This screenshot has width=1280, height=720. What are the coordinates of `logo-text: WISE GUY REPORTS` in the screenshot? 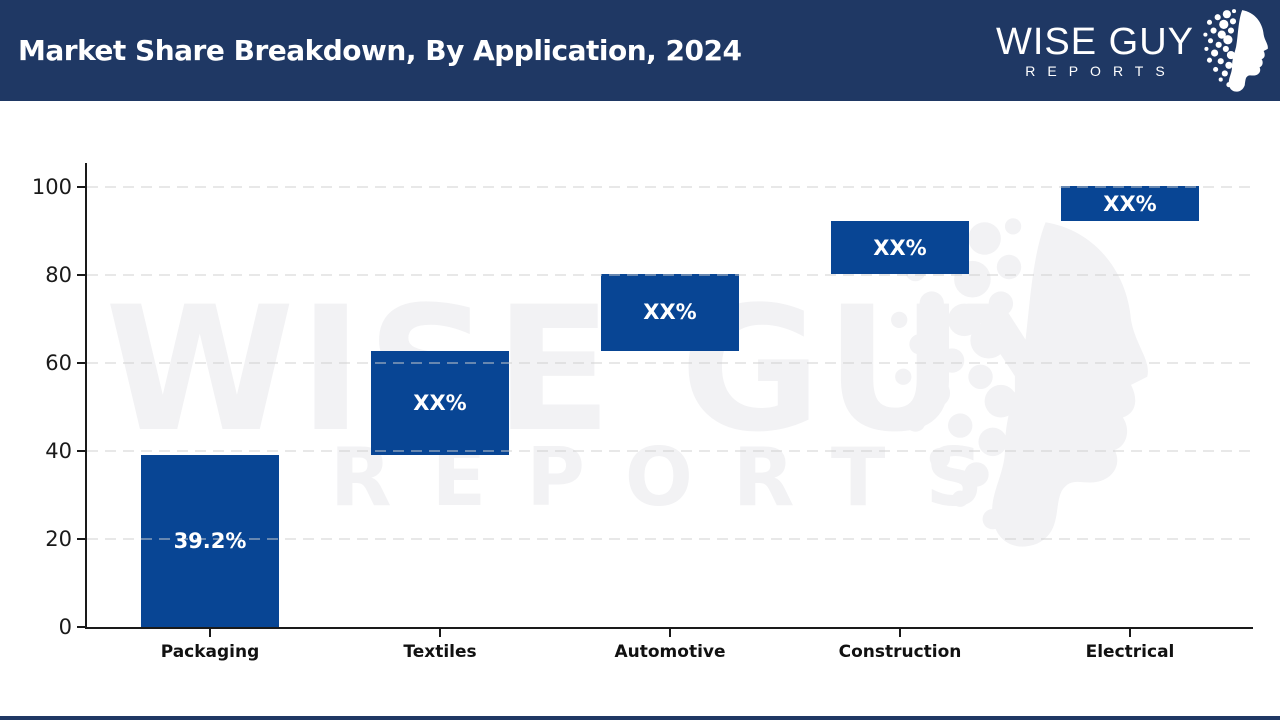 It's located at (1095, 50).